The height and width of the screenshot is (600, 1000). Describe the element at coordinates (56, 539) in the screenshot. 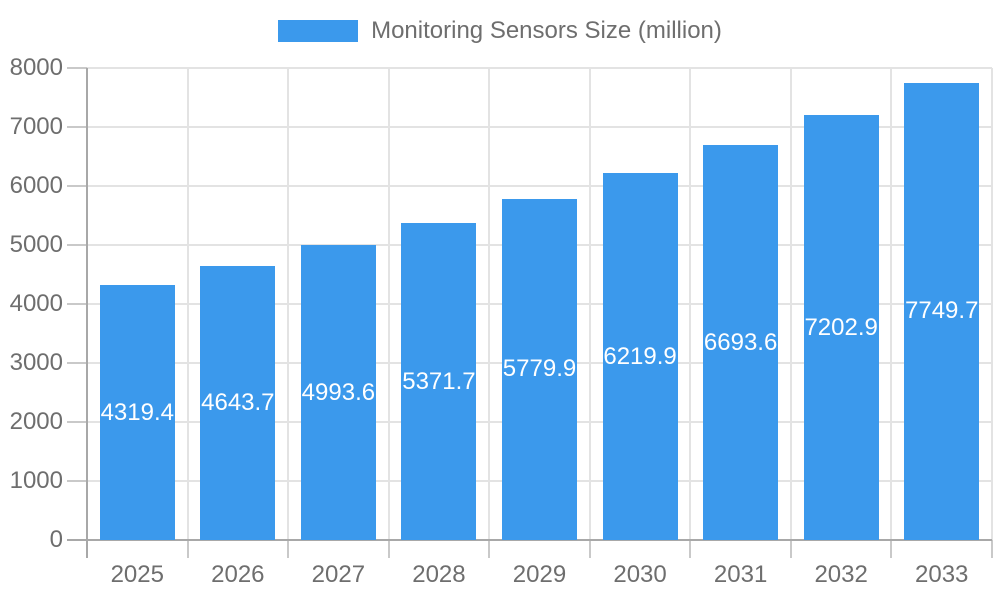

I see `y-tick-label: 0` at that location.